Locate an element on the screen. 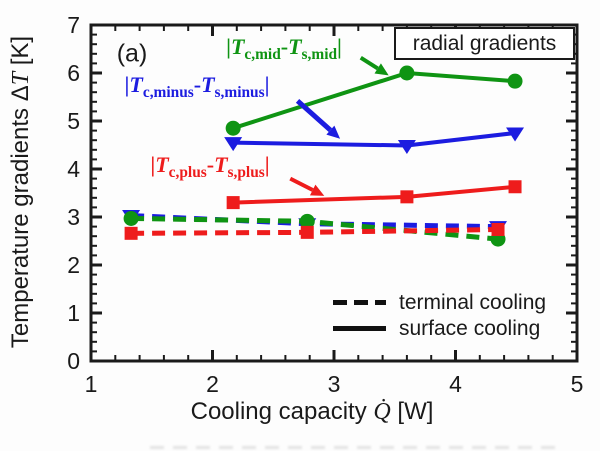 The height and width of the screenshot is (451, 600). annotation-arrowhead-blue is located at coordinates (333, 132).